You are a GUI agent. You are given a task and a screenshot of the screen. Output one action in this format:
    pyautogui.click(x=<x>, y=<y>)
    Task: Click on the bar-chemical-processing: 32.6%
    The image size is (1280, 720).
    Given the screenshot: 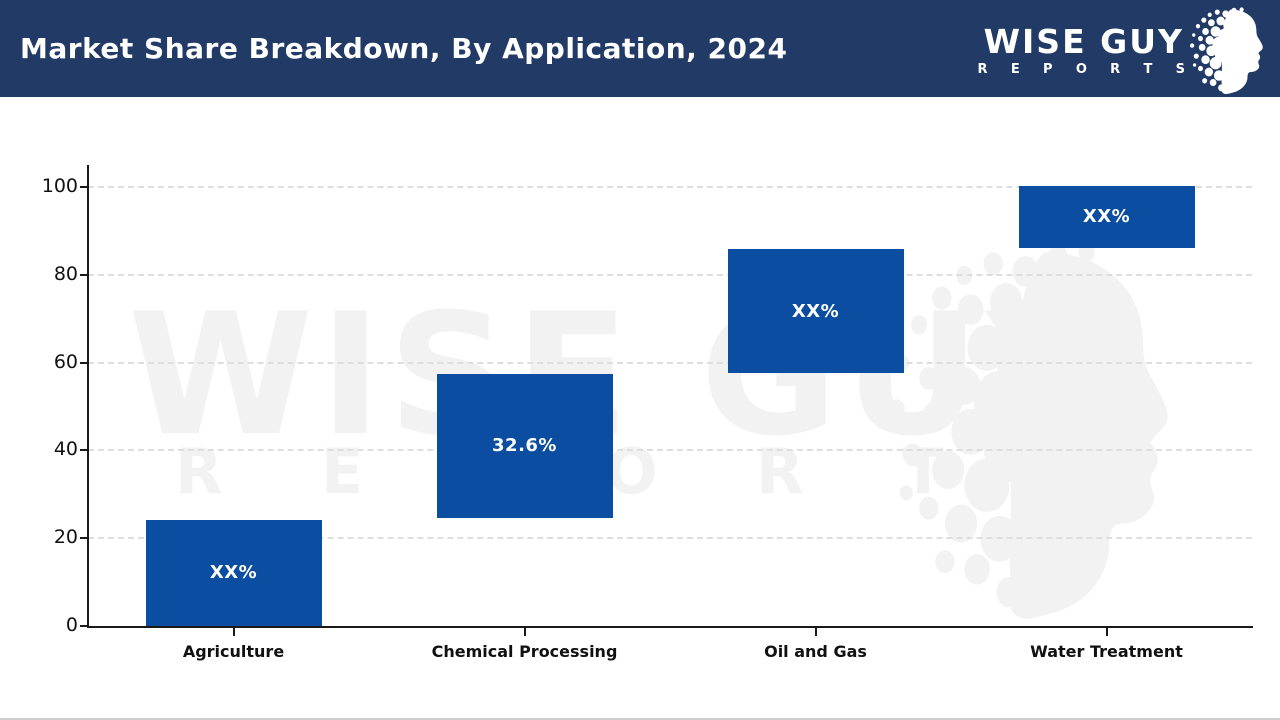 What is the action you would take?
    pyautogui.click(x=524, y=446)
    